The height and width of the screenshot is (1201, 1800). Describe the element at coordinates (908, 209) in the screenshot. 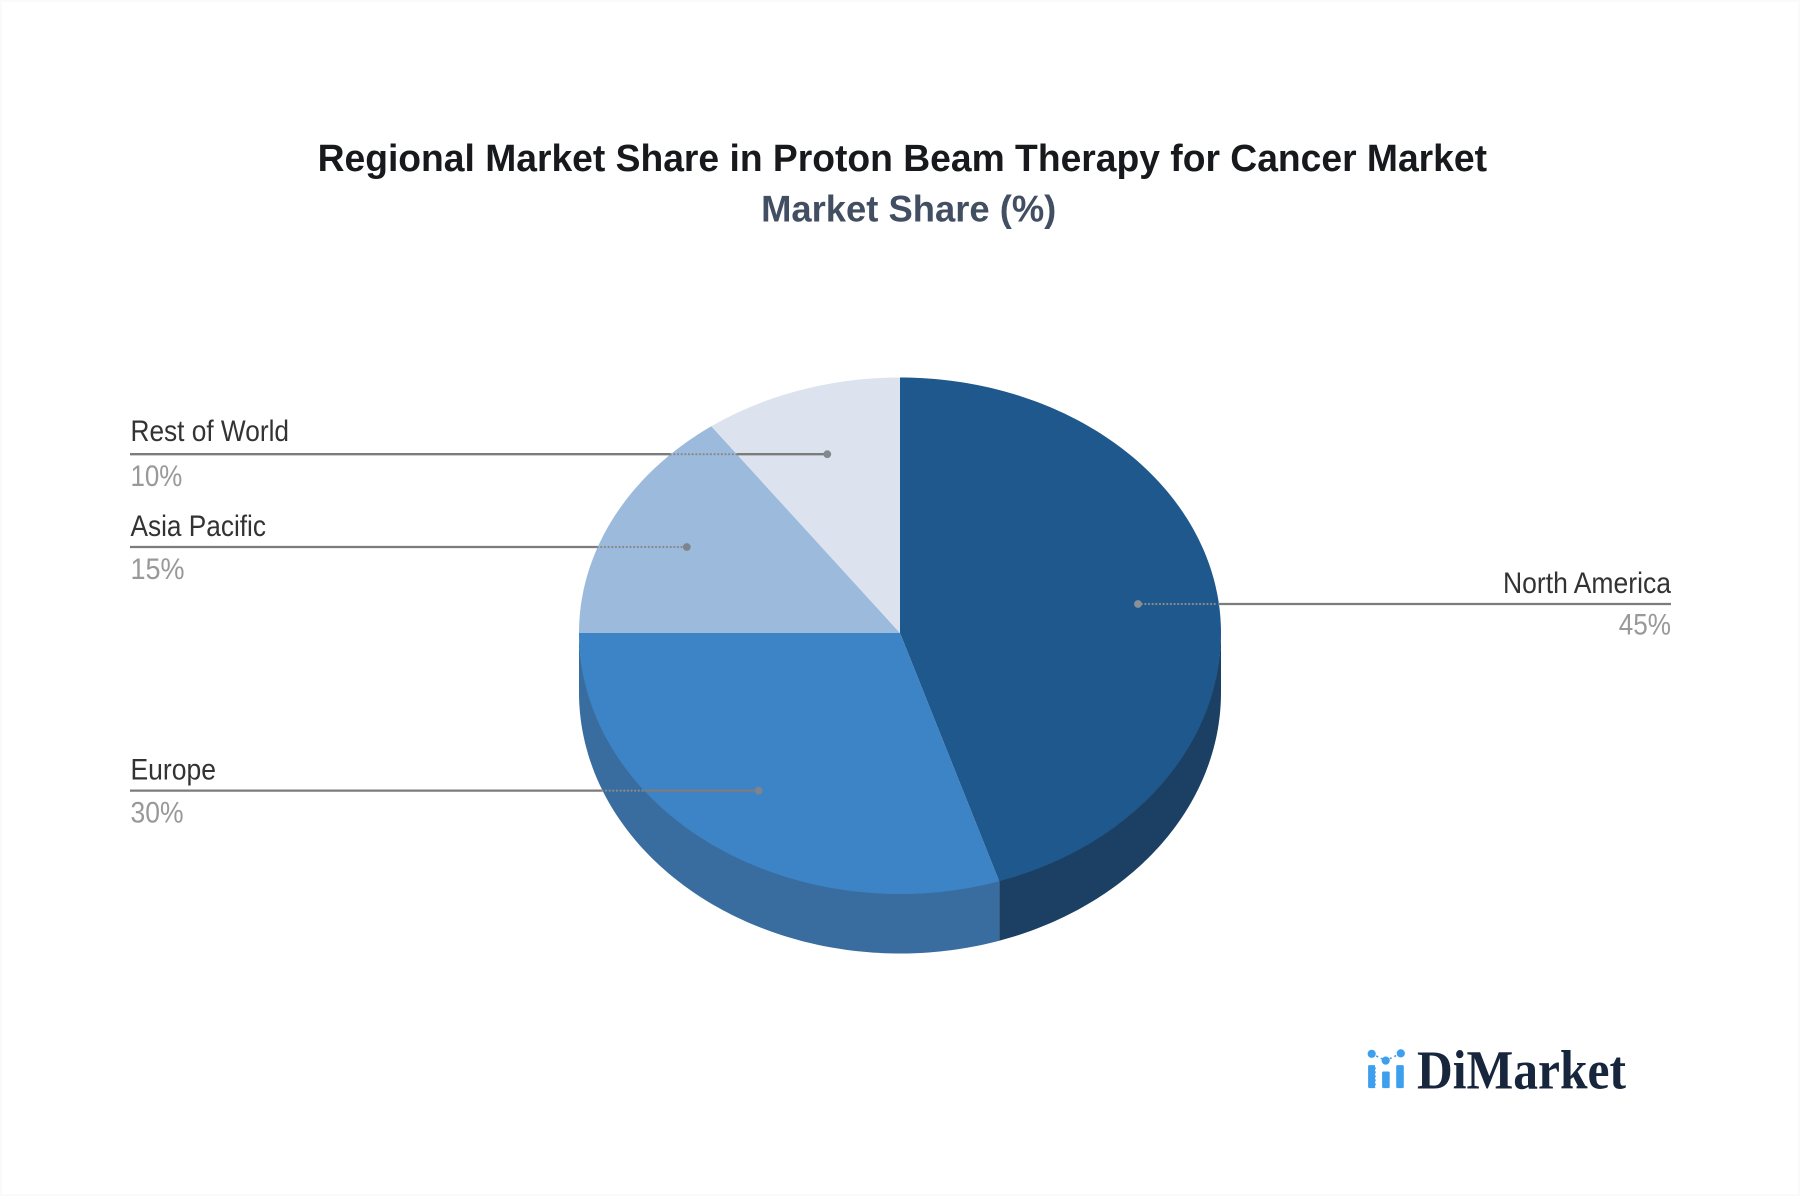

I see `svg-text: Market Share (%)` at that location.